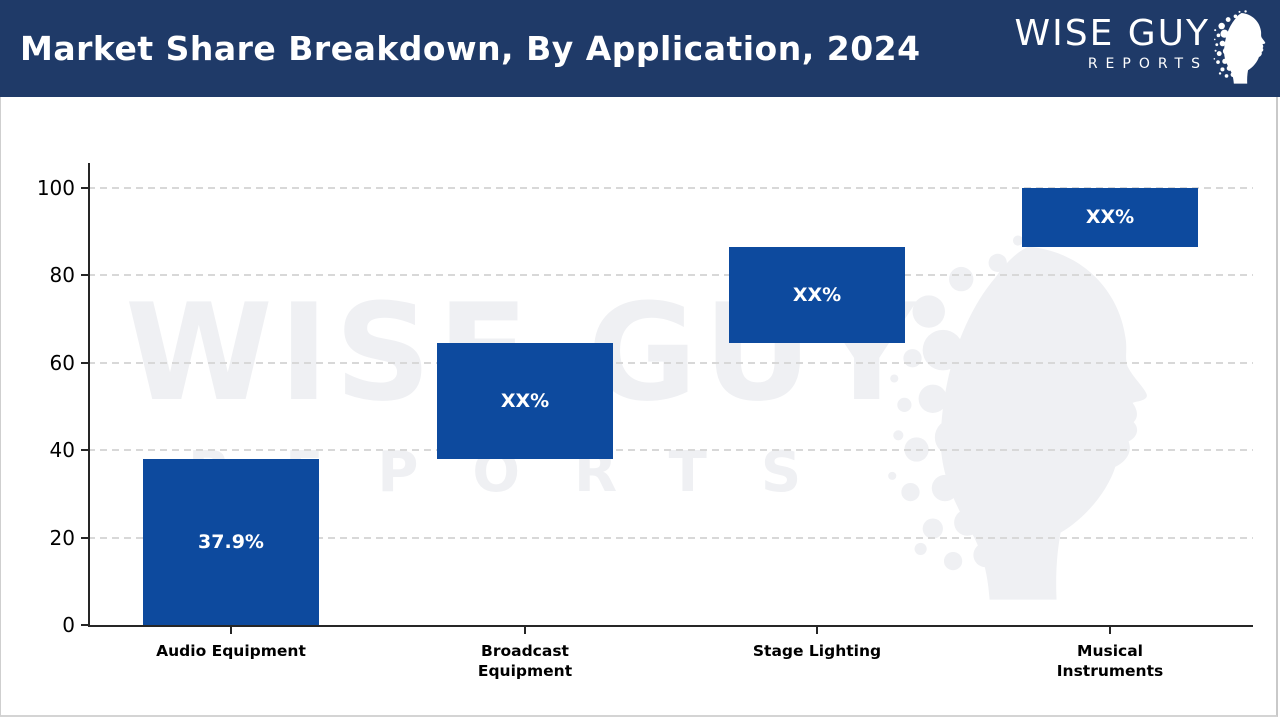 Image resolution: width=1280 pixels, height=720 pixels. Describe the element at coordinates (62, 275) in the screenshot. I see `y-tick-label-80: 80` at that location.